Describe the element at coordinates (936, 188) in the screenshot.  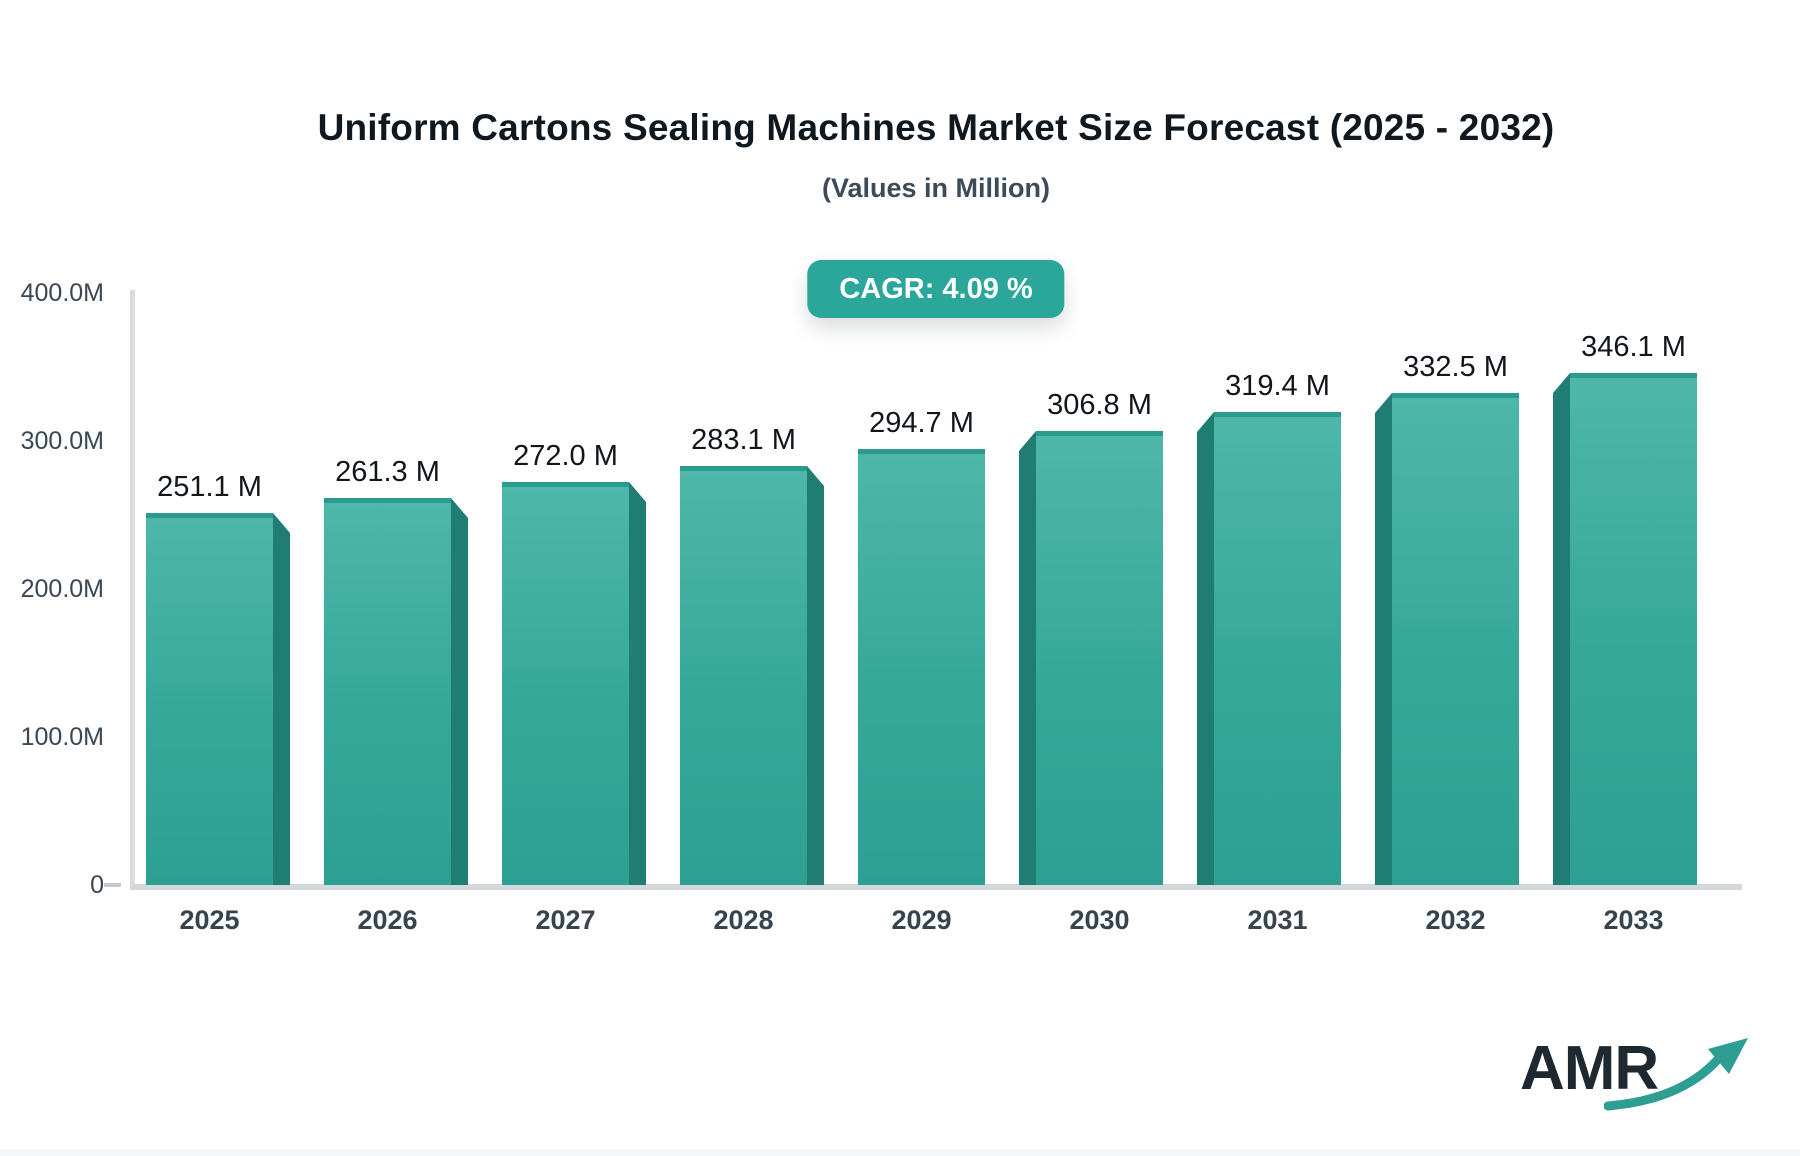
I see `chart-subtitle: (Values in Million)` at that location.